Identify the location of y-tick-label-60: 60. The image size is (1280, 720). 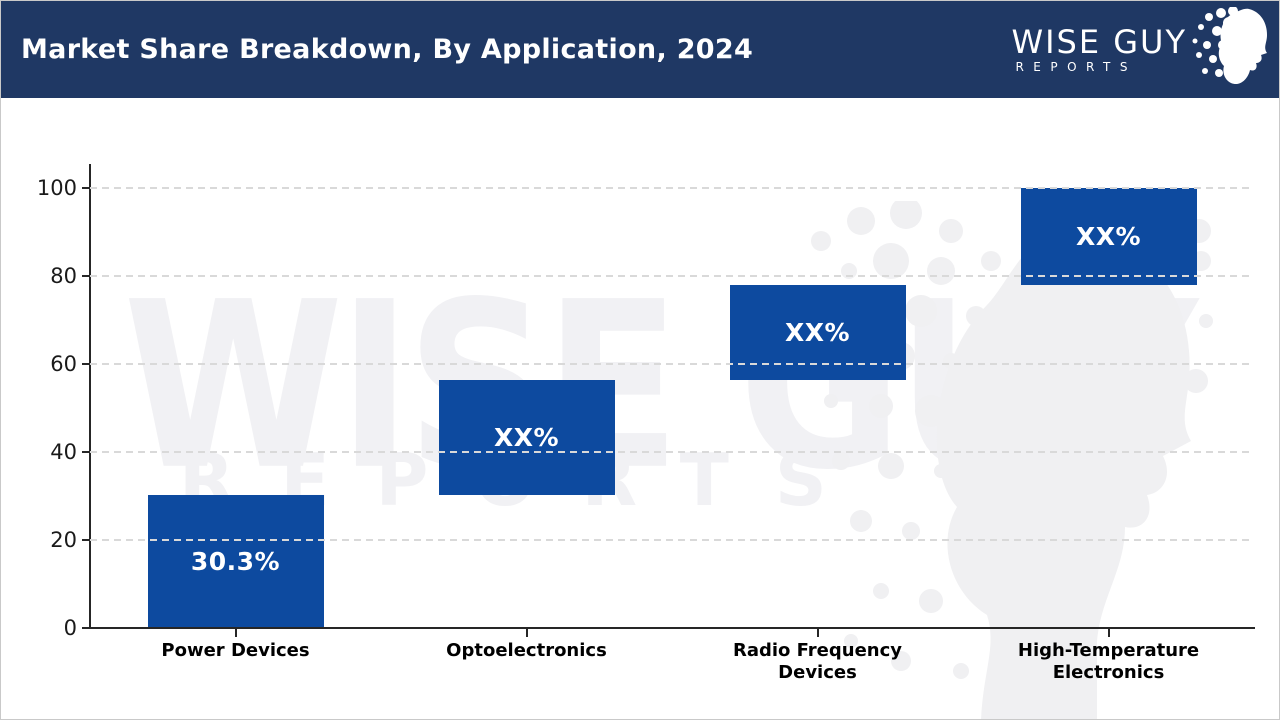
(63, 364).